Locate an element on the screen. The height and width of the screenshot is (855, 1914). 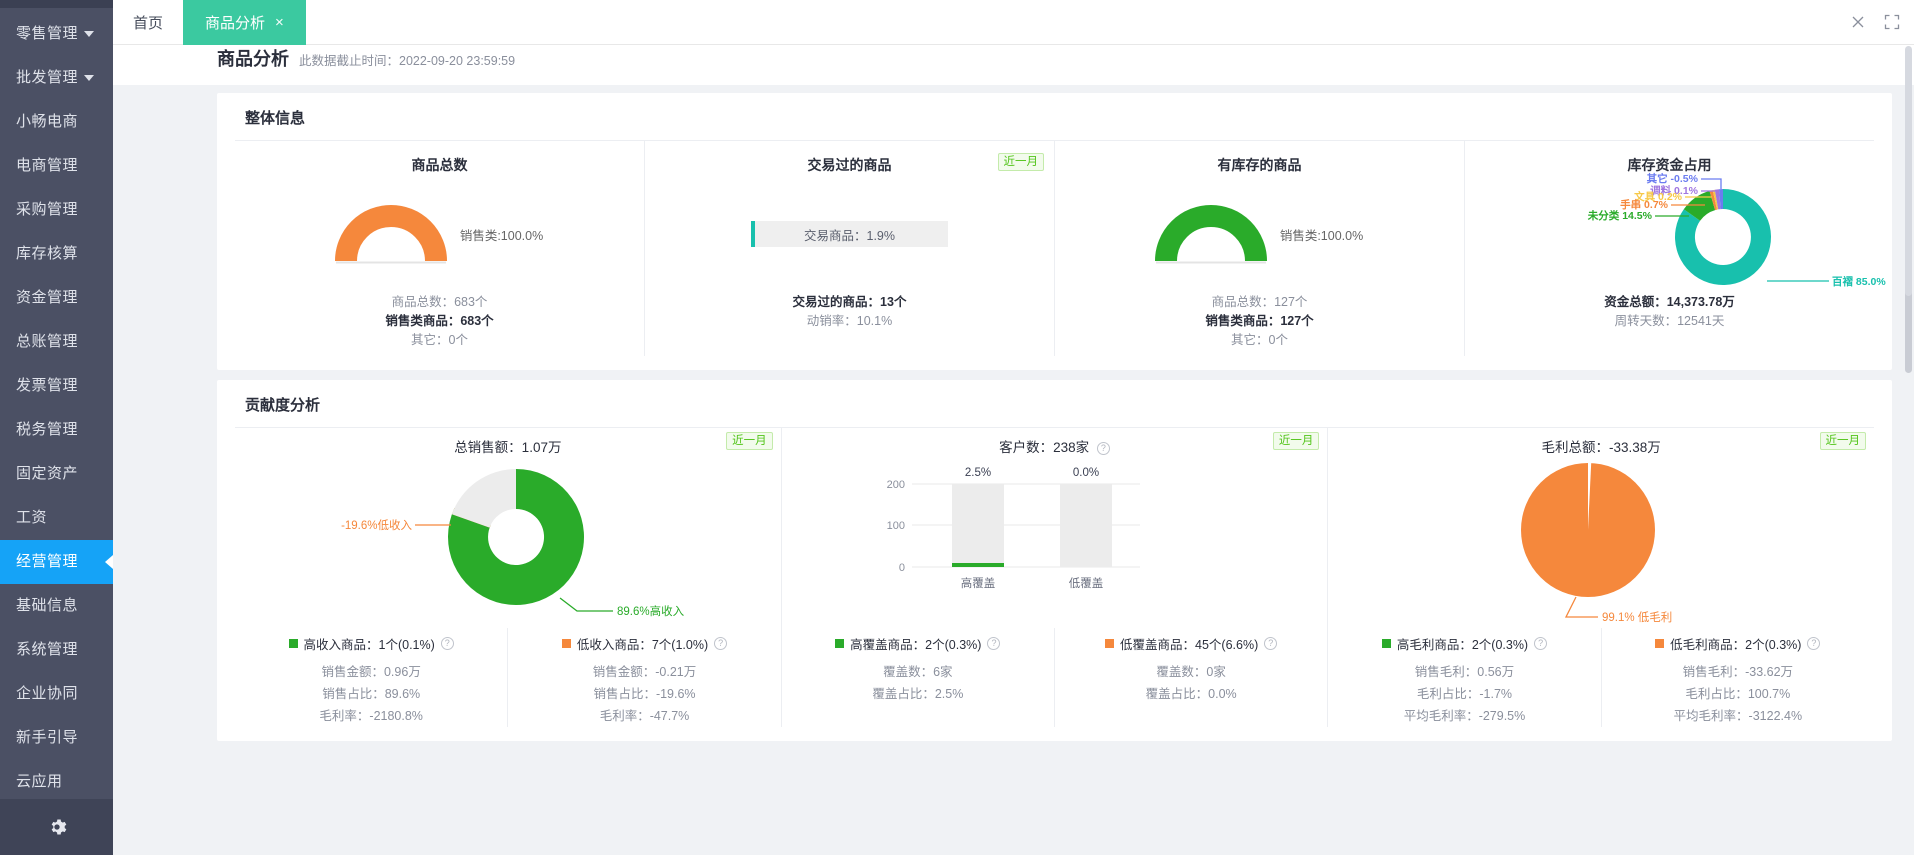
legend-line: 覆盖数：6家 is located at coordinates (918, 672).